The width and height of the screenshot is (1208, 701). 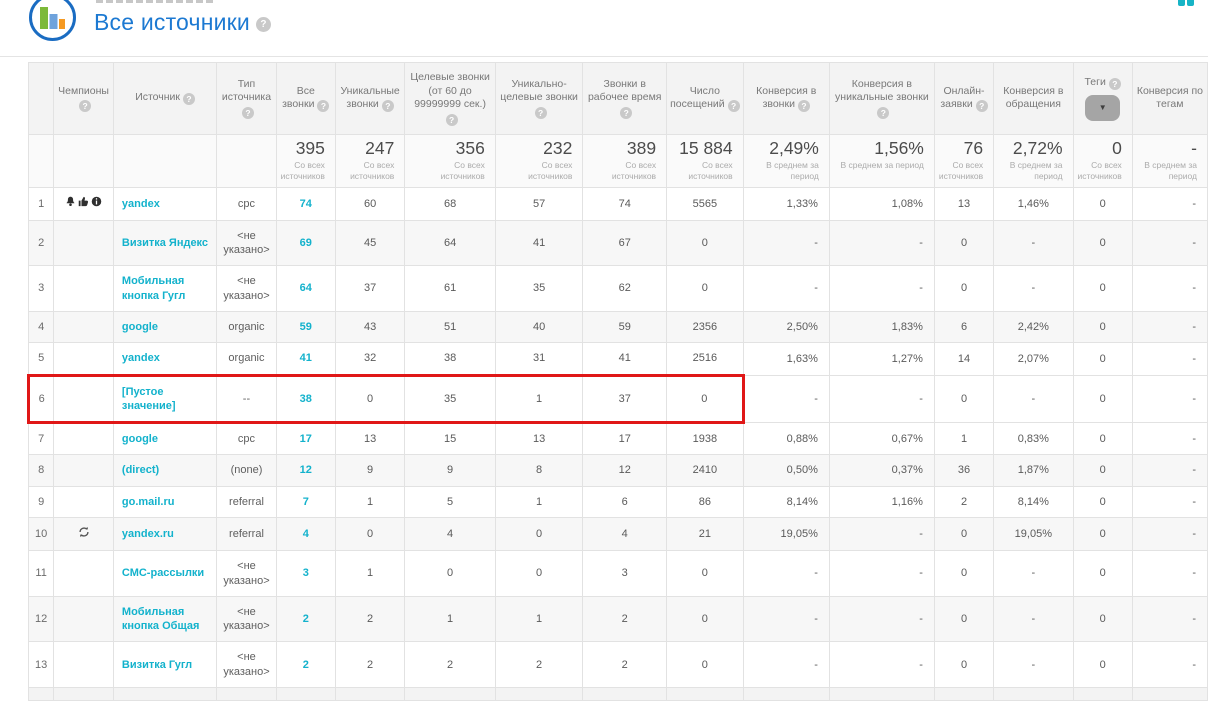 I want to click on cell-work-hours-calls: 41, so click(x=625, y=359).